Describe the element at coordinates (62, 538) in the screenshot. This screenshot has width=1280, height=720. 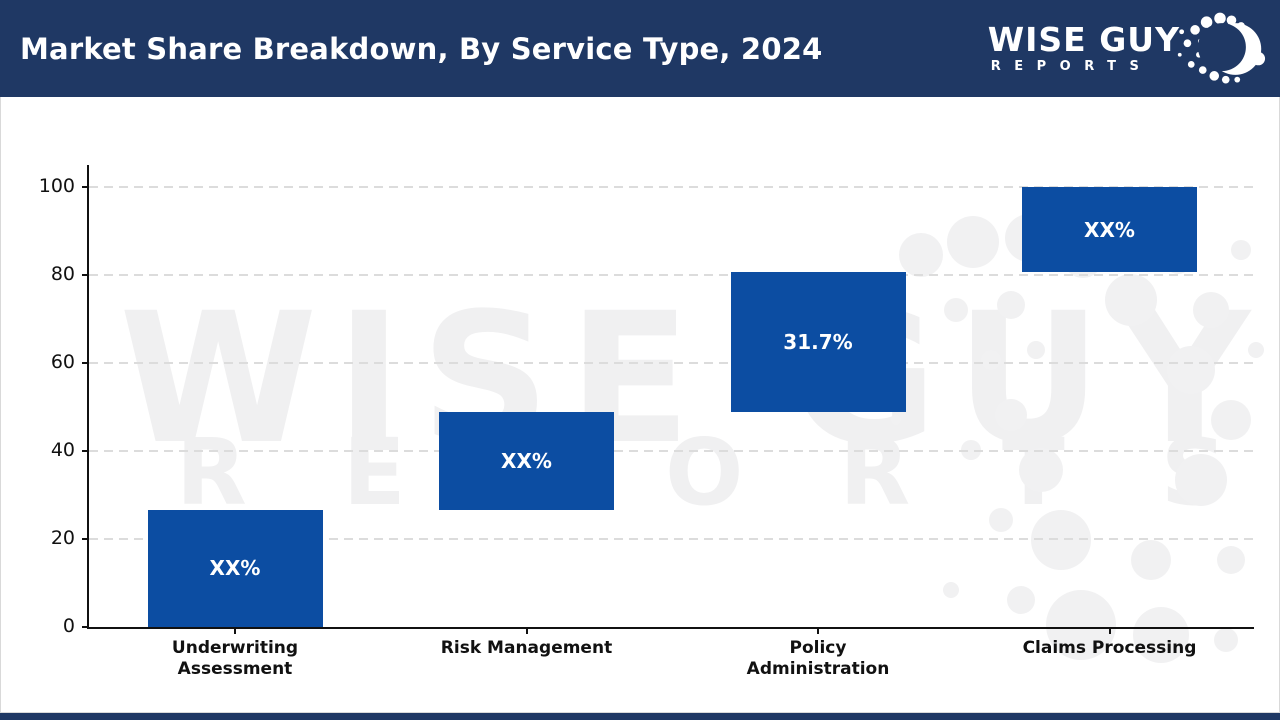
I see `y-tick-label: 20` at that location.